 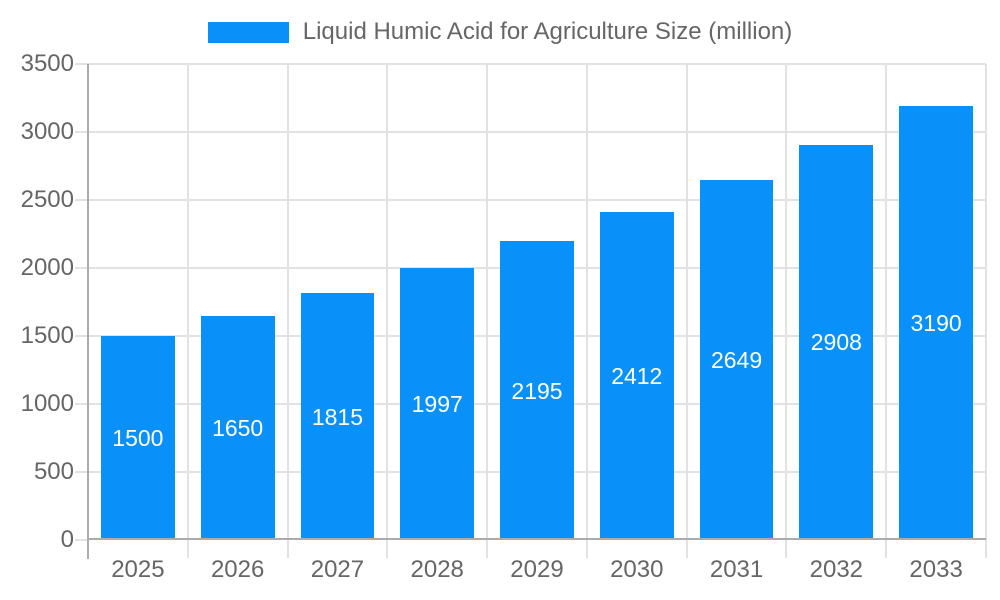 What do you see at coordinates (47, 267) in the screenshot?
I see `y-tick-label: 2000` at bounding box center [47, 267].